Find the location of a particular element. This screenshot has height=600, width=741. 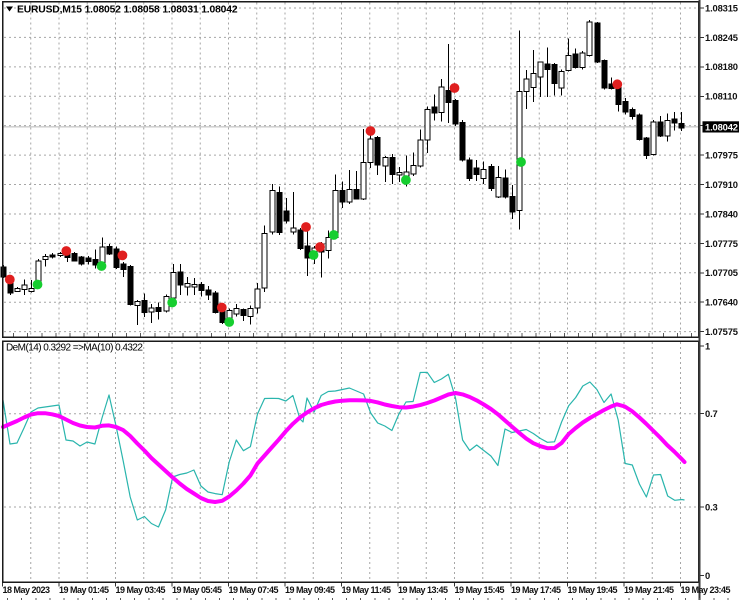

svg-text: 0.7 is located at coordinates (711, 413).